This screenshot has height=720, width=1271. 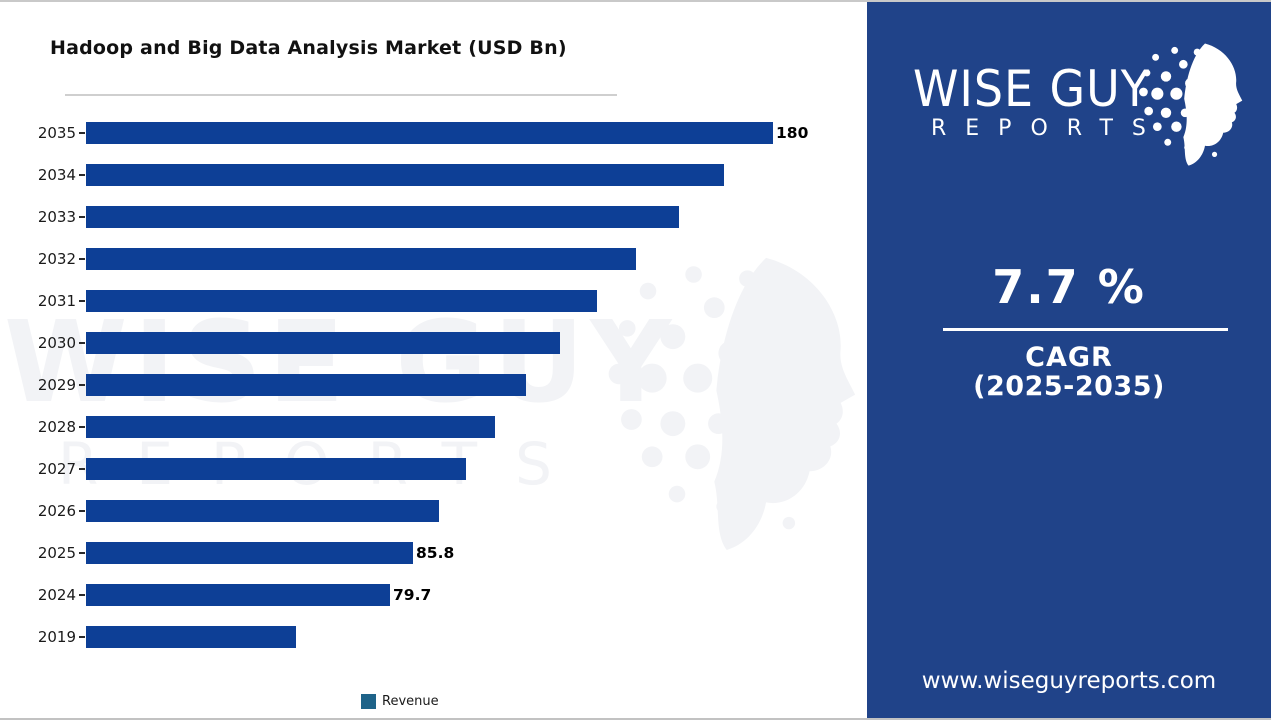 I want to click on bar-row: 2024 79.7, so click(x=404, y=595).